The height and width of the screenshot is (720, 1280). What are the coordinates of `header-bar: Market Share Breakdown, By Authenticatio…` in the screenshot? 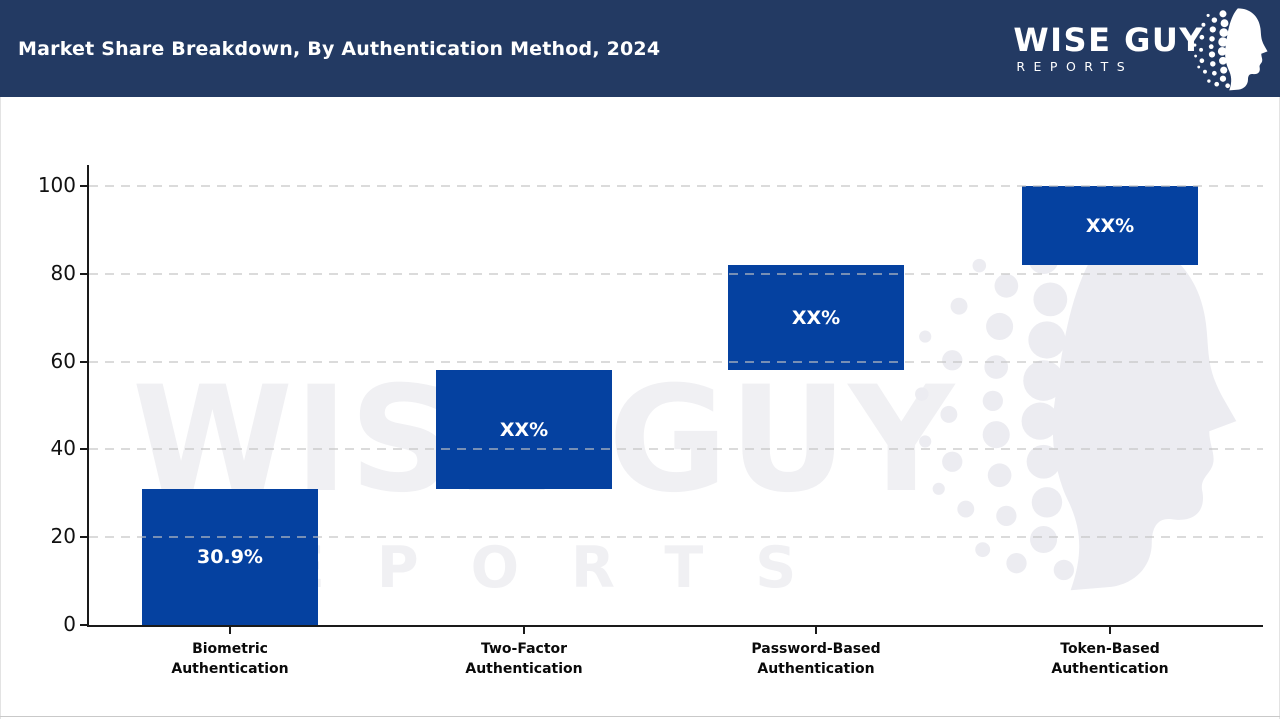 It's located at (640, 48).